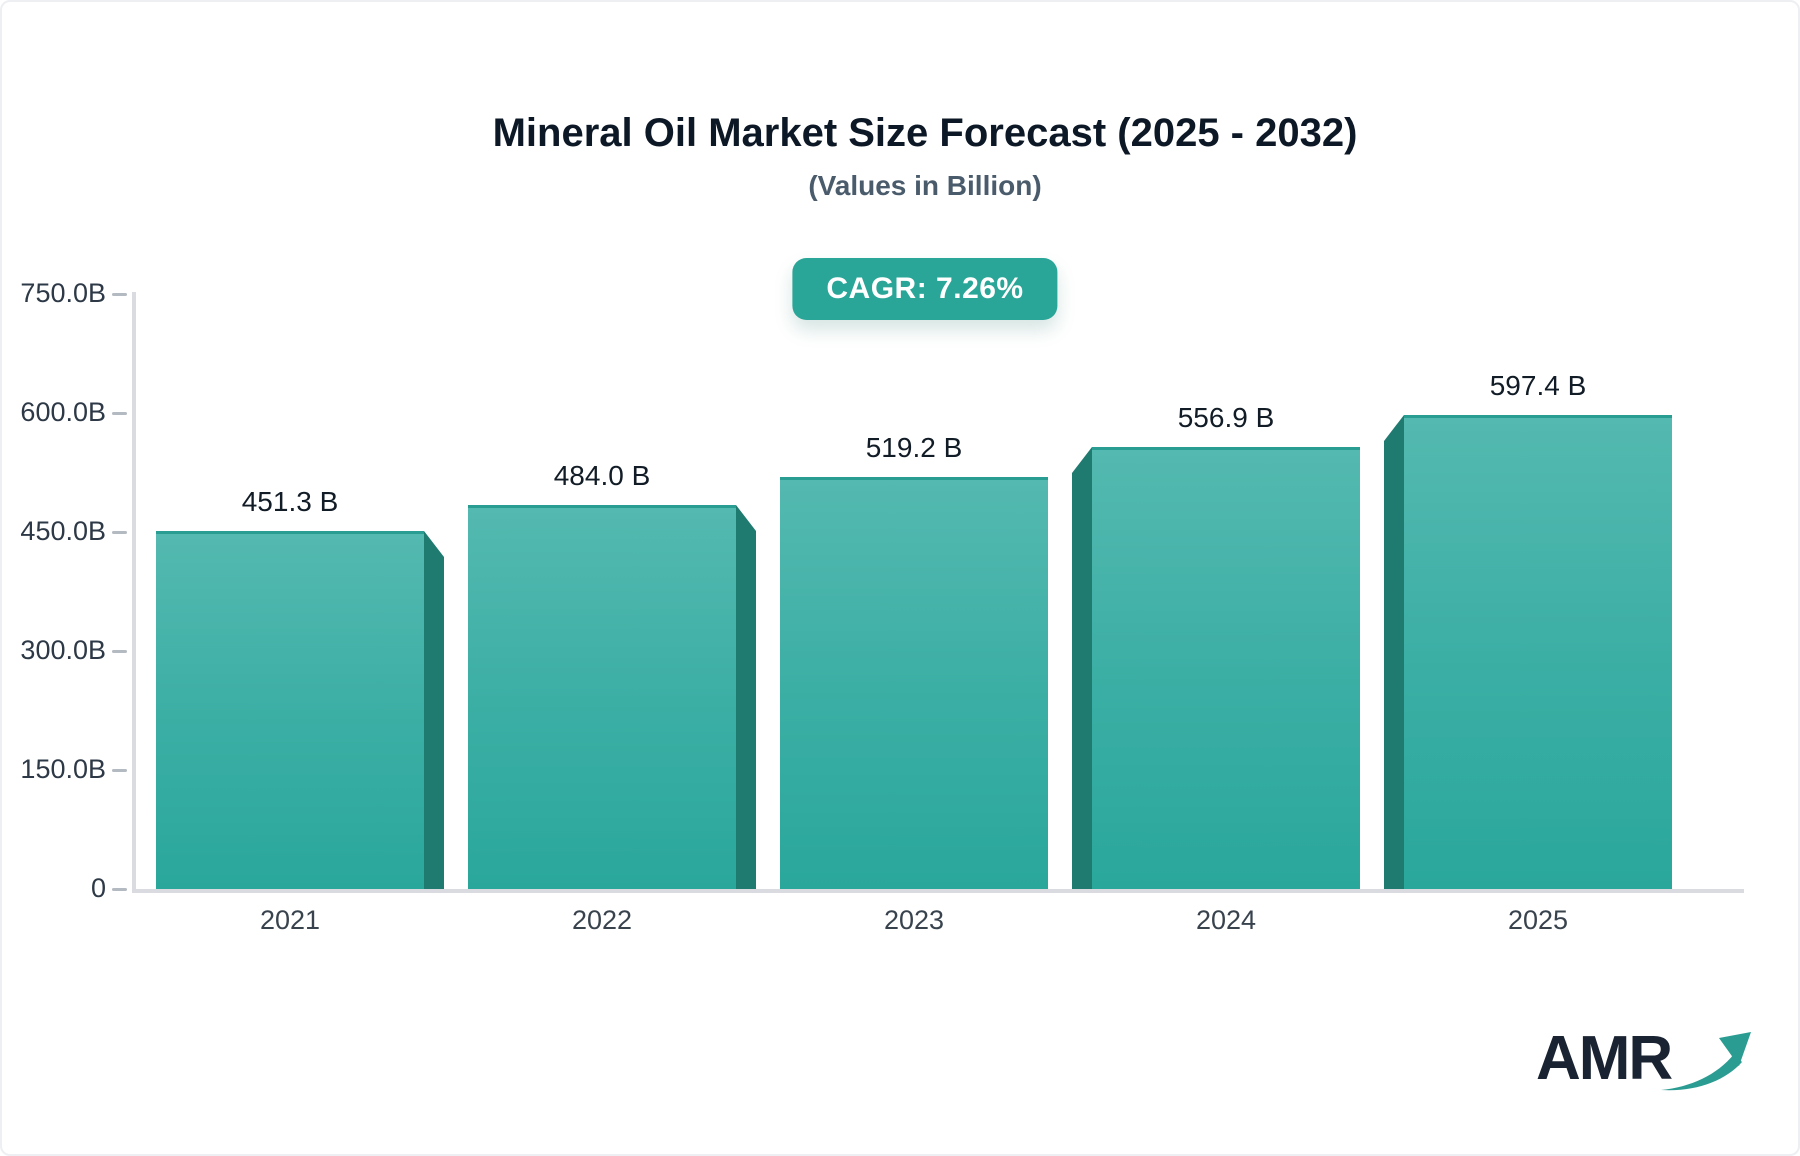 This screenshot has height=1156, width=1800. What do you see at coordinates (914, 920) in the screenshot?
I see `x-axis-label: 2023` at bounding box center [914, 920].